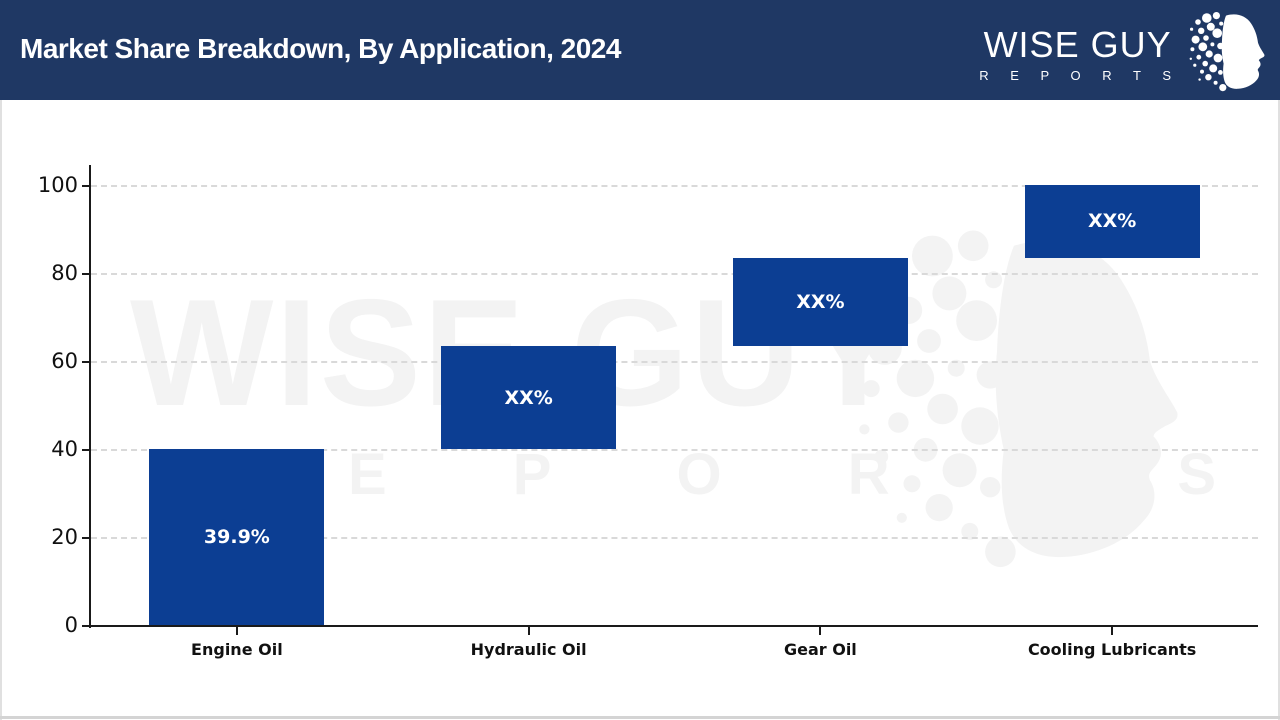 This screenshot has height=720, width=1280. I want to click on x-tick-cooling-lubricants, so click(1112, 631).